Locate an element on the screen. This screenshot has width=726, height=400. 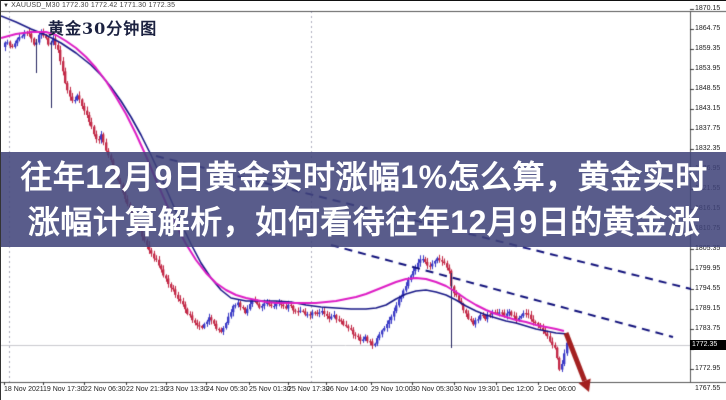
x-axis-label: 22 Nov 21:30 is located at coordinates (147, 389).